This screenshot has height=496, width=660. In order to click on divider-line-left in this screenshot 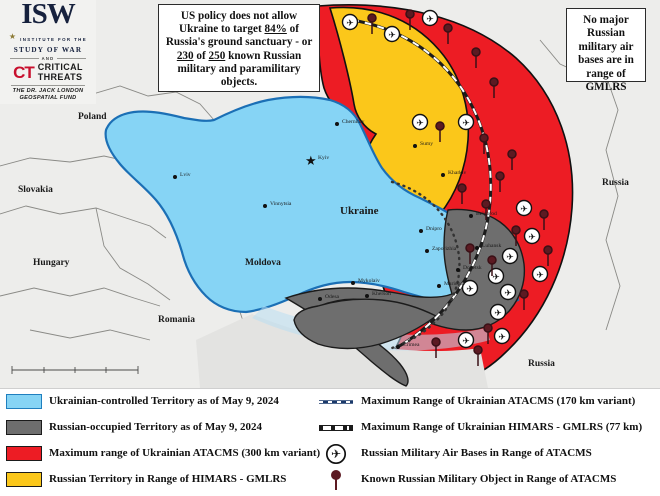, I will do `click(24, 58)`.